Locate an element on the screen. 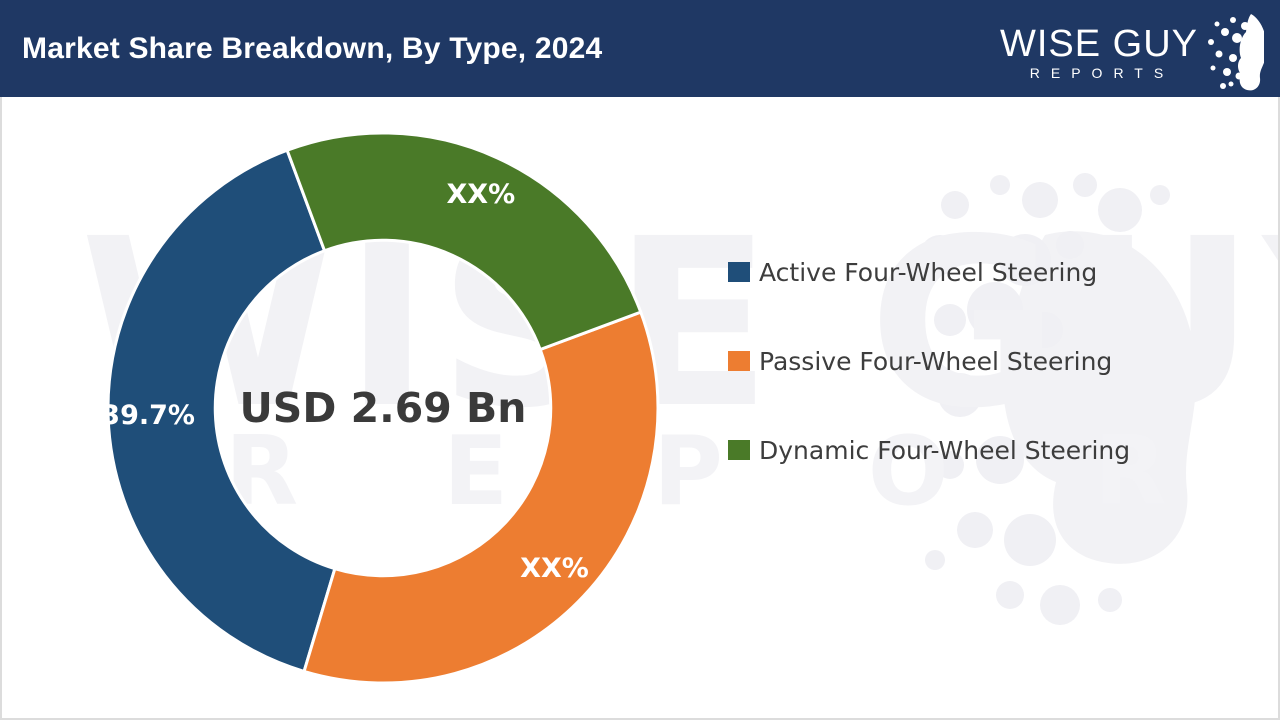  legend-label: Active Four-Wheel Steering is located at coordinates (928, 272).